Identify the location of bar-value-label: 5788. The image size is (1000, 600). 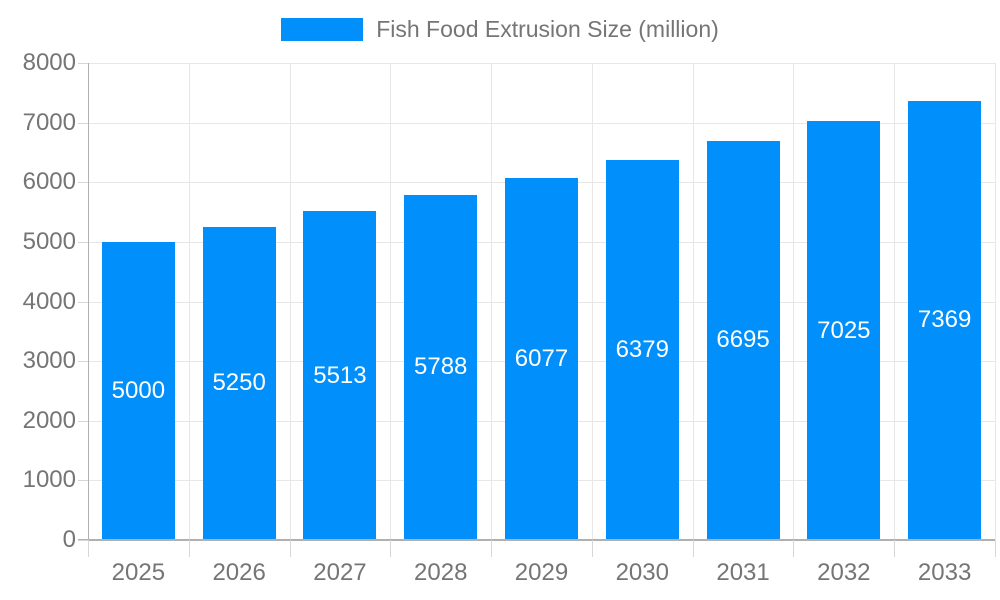
(441, 367).